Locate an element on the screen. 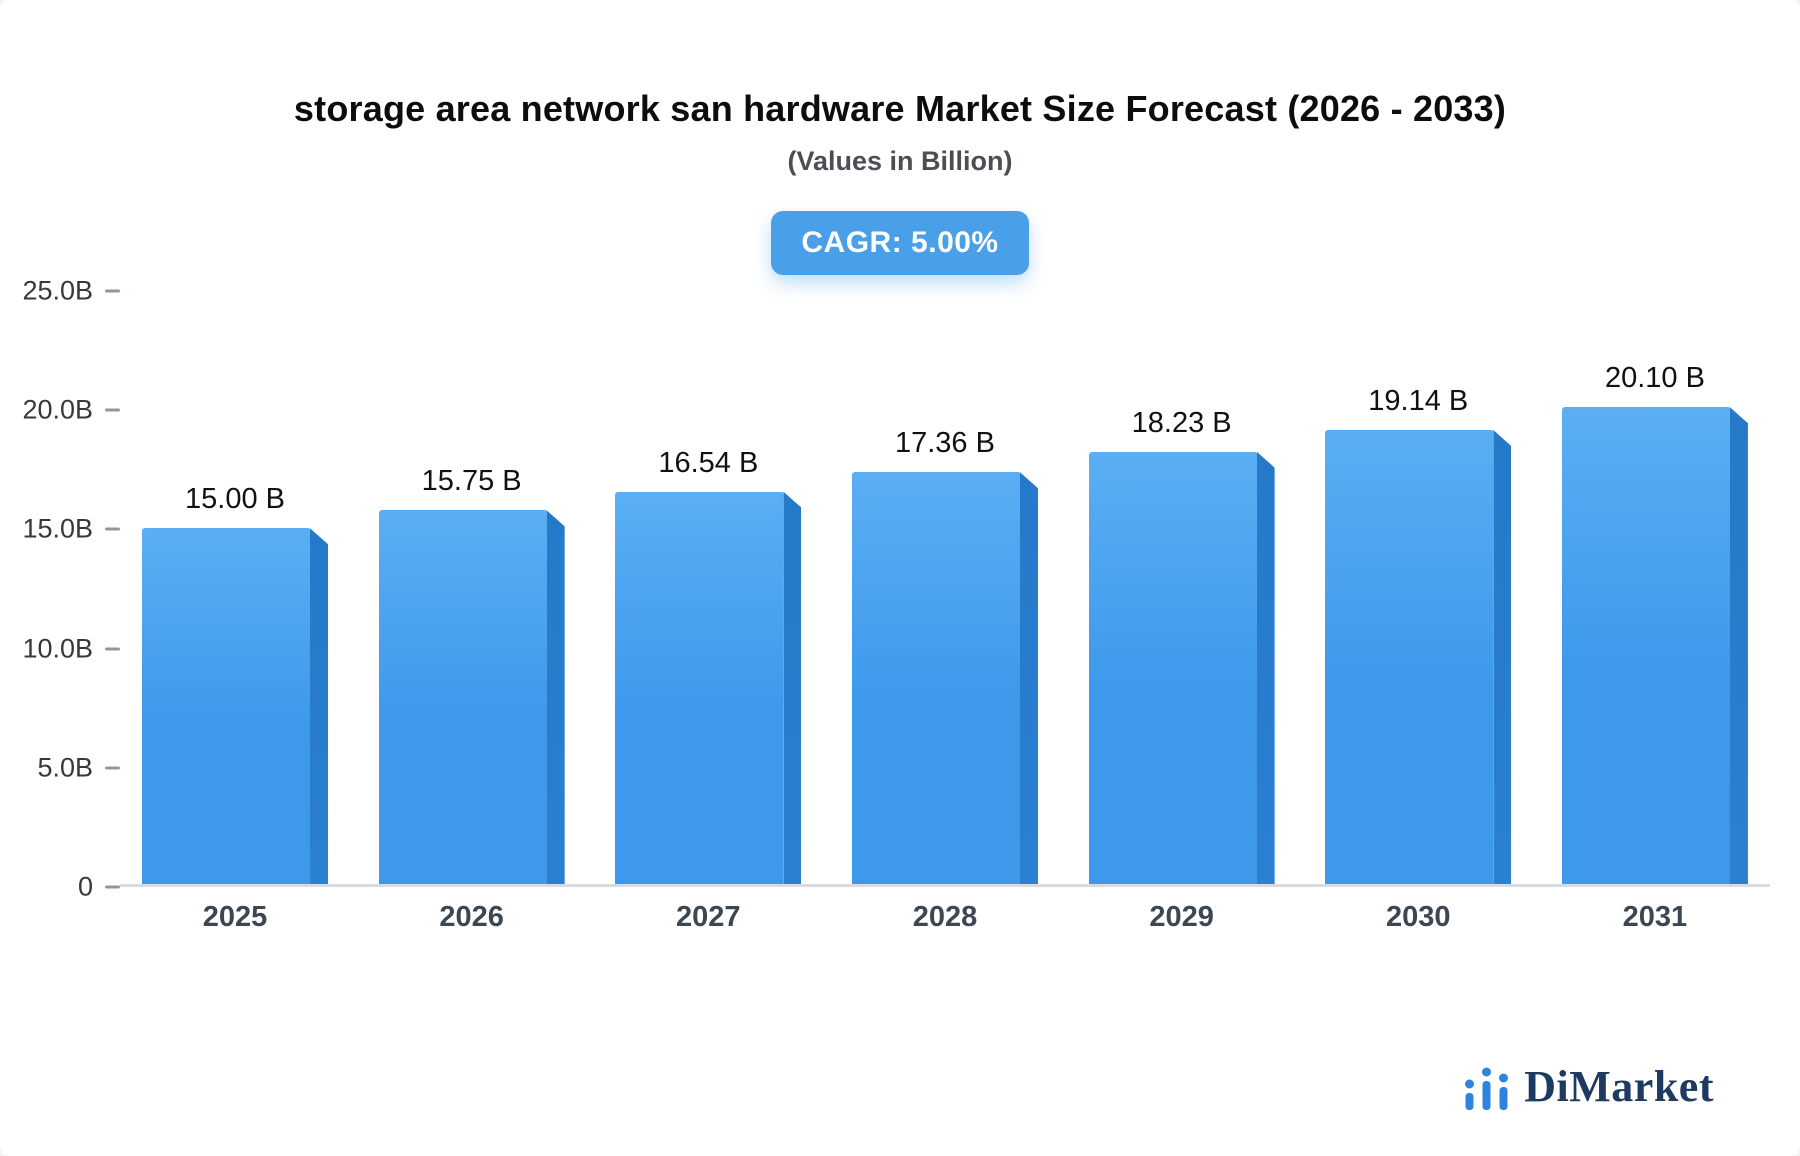  y-tick-label: 20.0B is located at coordinates (57, 409).